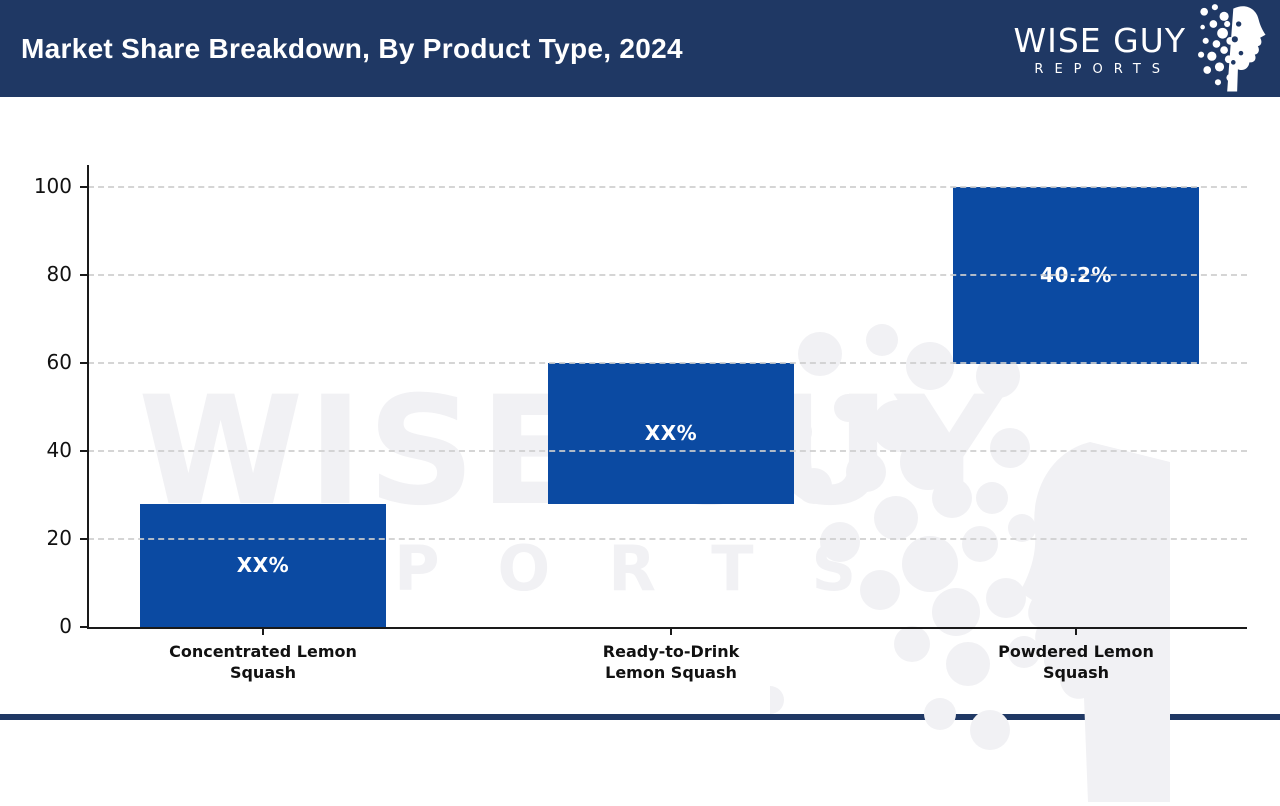  What do you see at coordinates (1099, 40) in the screenshot?
I see `logo-wordmark: WISE GUY` at bounding box center [1099, 40].